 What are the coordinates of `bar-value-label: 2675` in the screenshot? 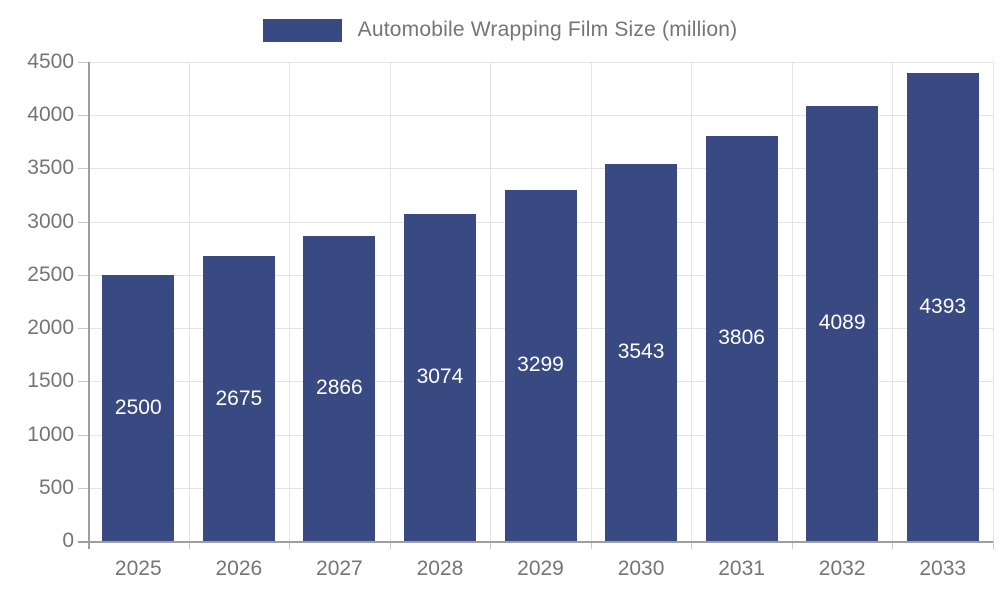 It's located at (239, 398).